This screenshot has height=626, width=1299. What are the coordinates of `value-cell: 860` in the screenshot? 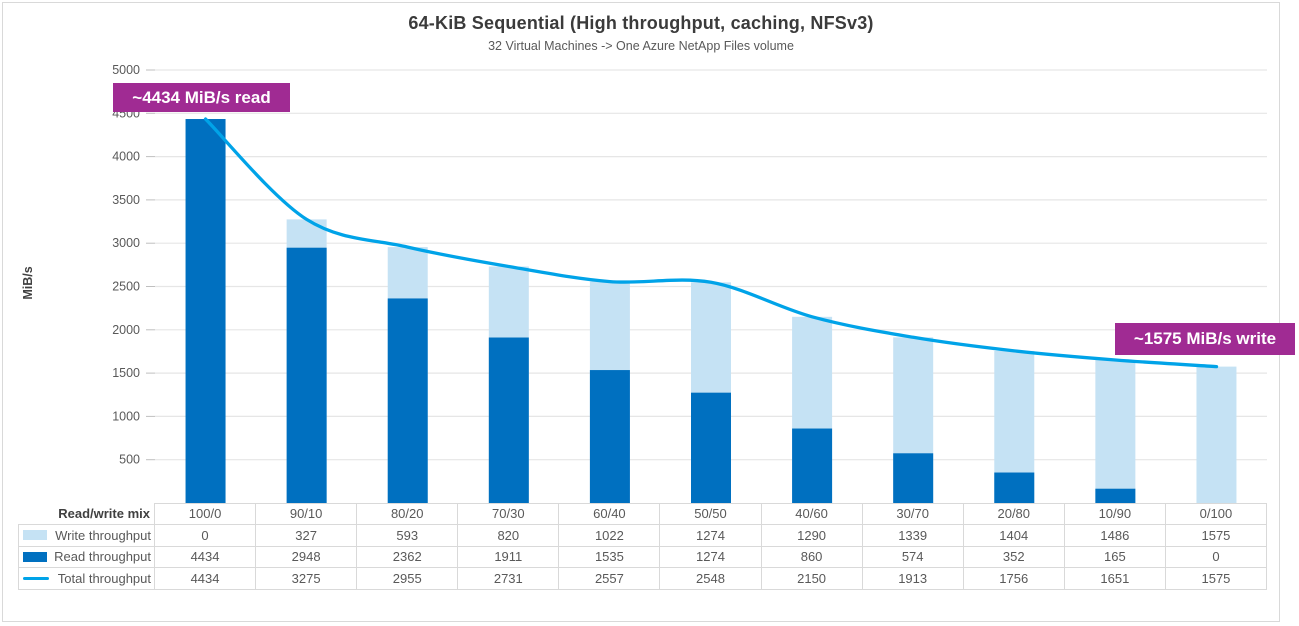 It's located at (812, 557).